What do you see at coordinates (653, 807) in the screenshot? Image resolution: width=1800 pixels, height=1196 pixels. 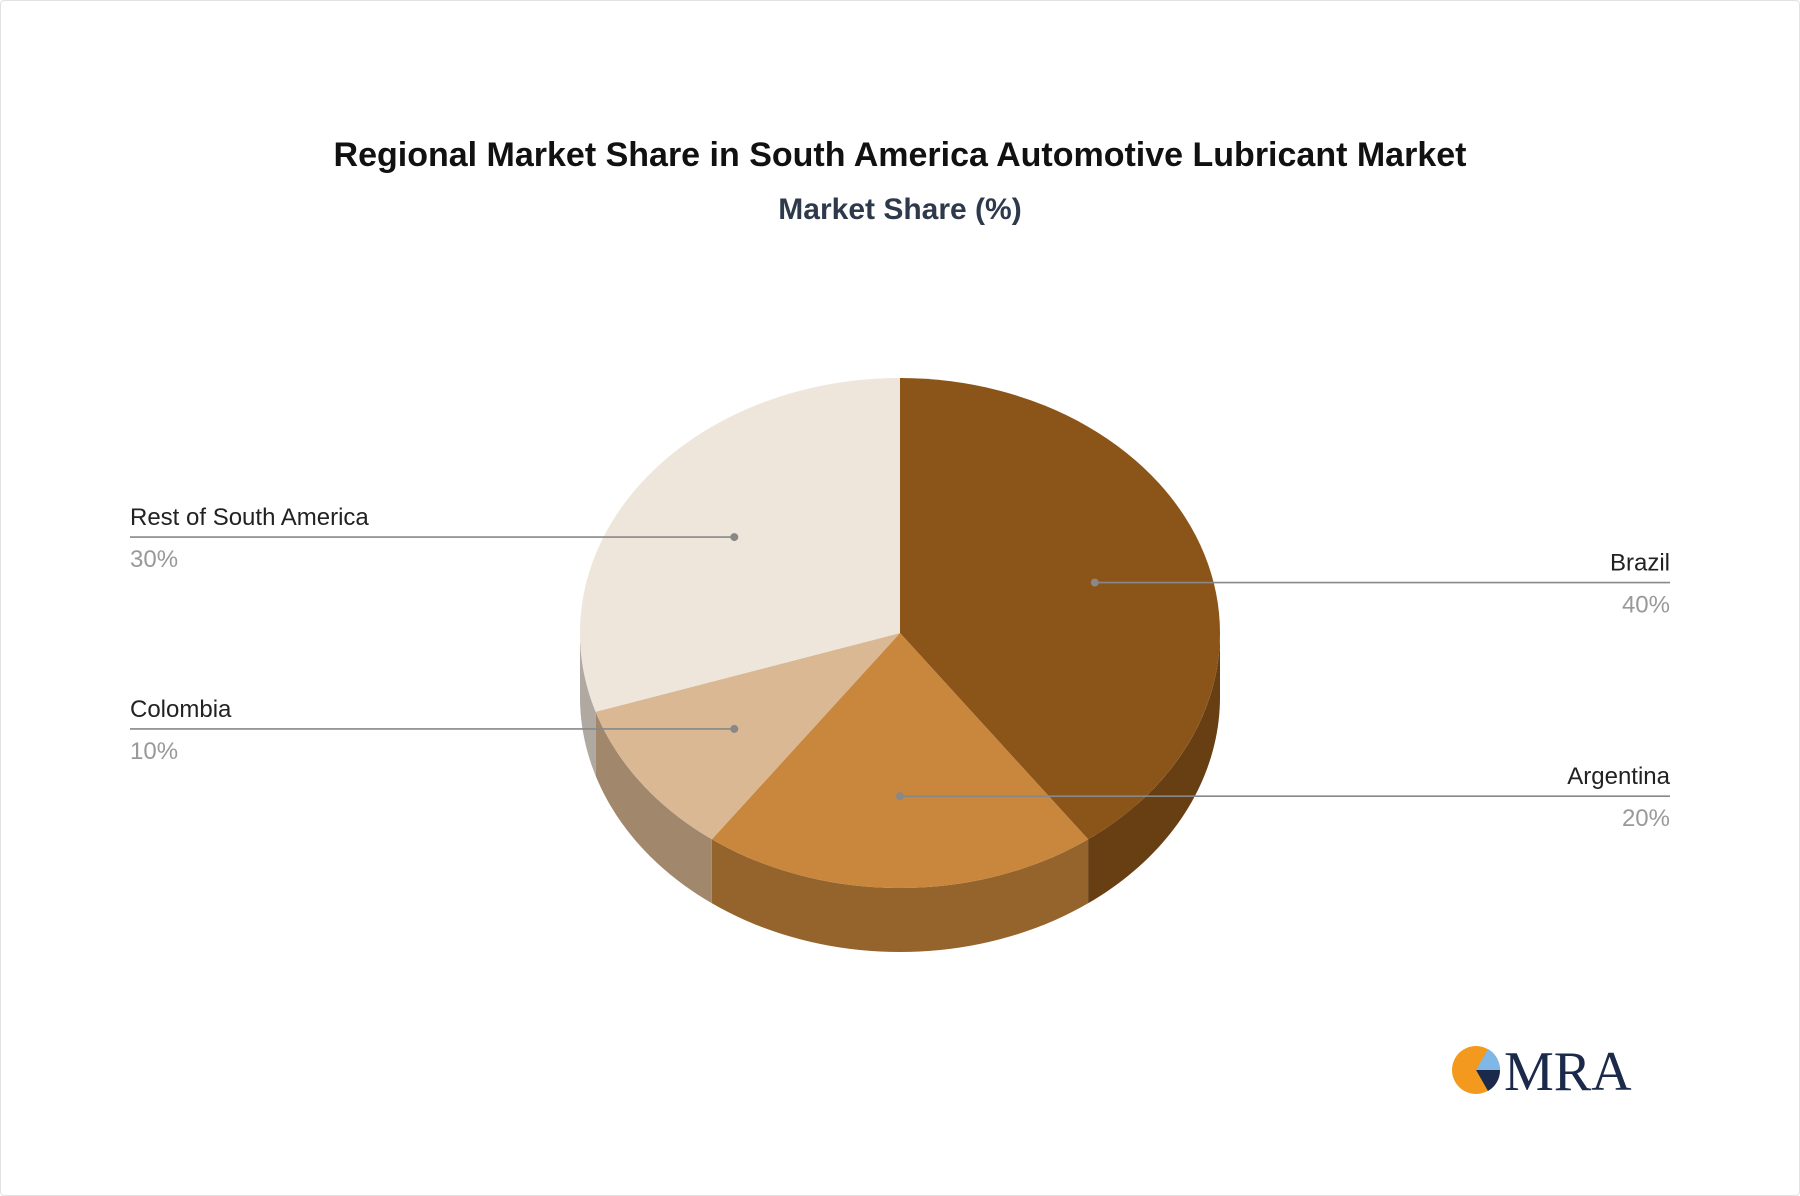 I see `pie-side-colombia` at bounding box center [653, 807].